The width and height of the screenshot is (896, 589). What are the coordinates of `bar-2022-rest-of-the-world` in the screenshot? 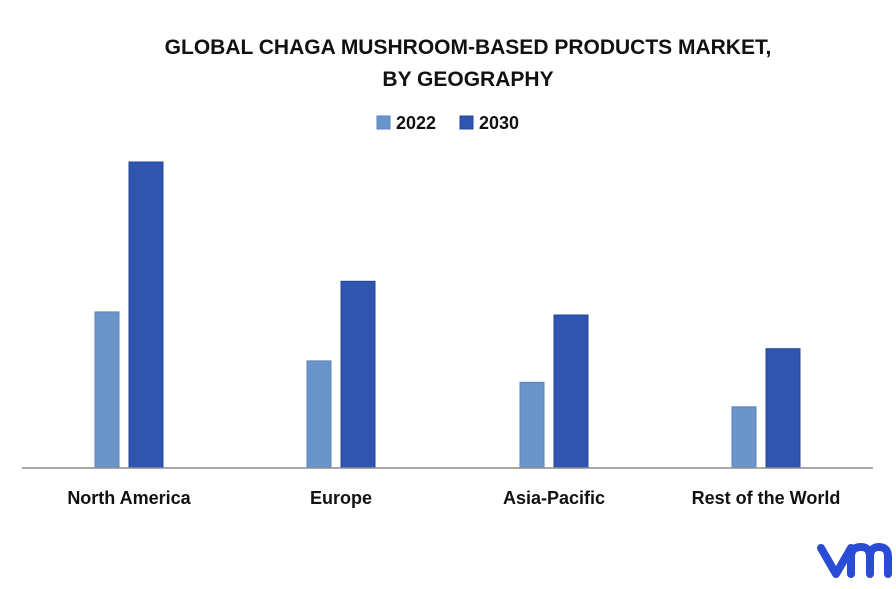 It's located at (744, 437).